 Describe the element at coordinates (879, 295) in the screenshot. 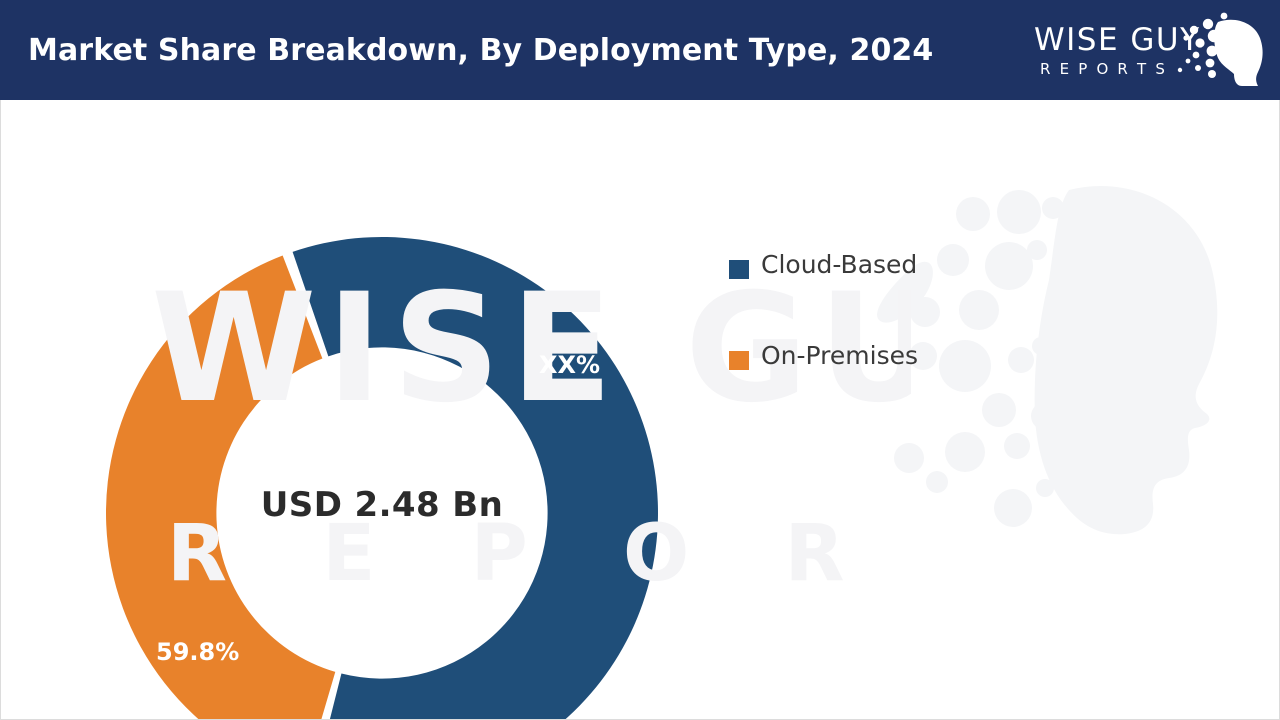

I see `legend-item-cloud-based: Cloud-Based` at that location.